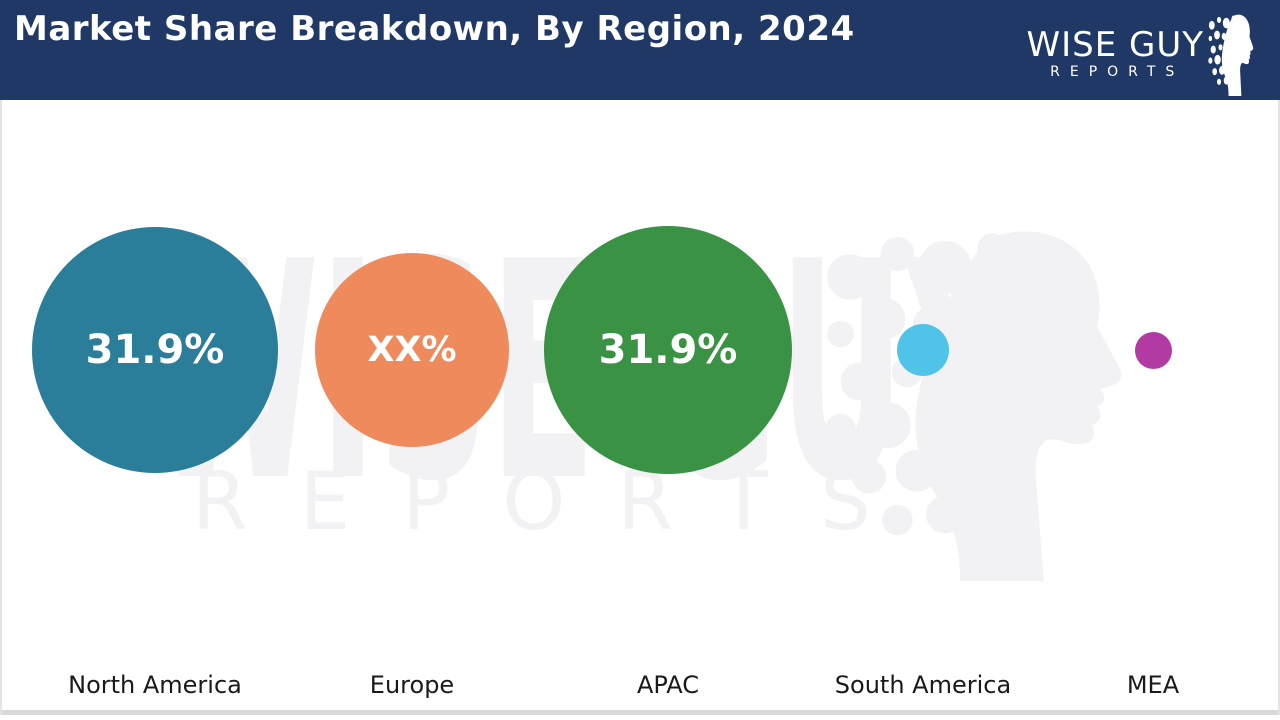  I want to click on watermark-head-icon, so click(973, 406).